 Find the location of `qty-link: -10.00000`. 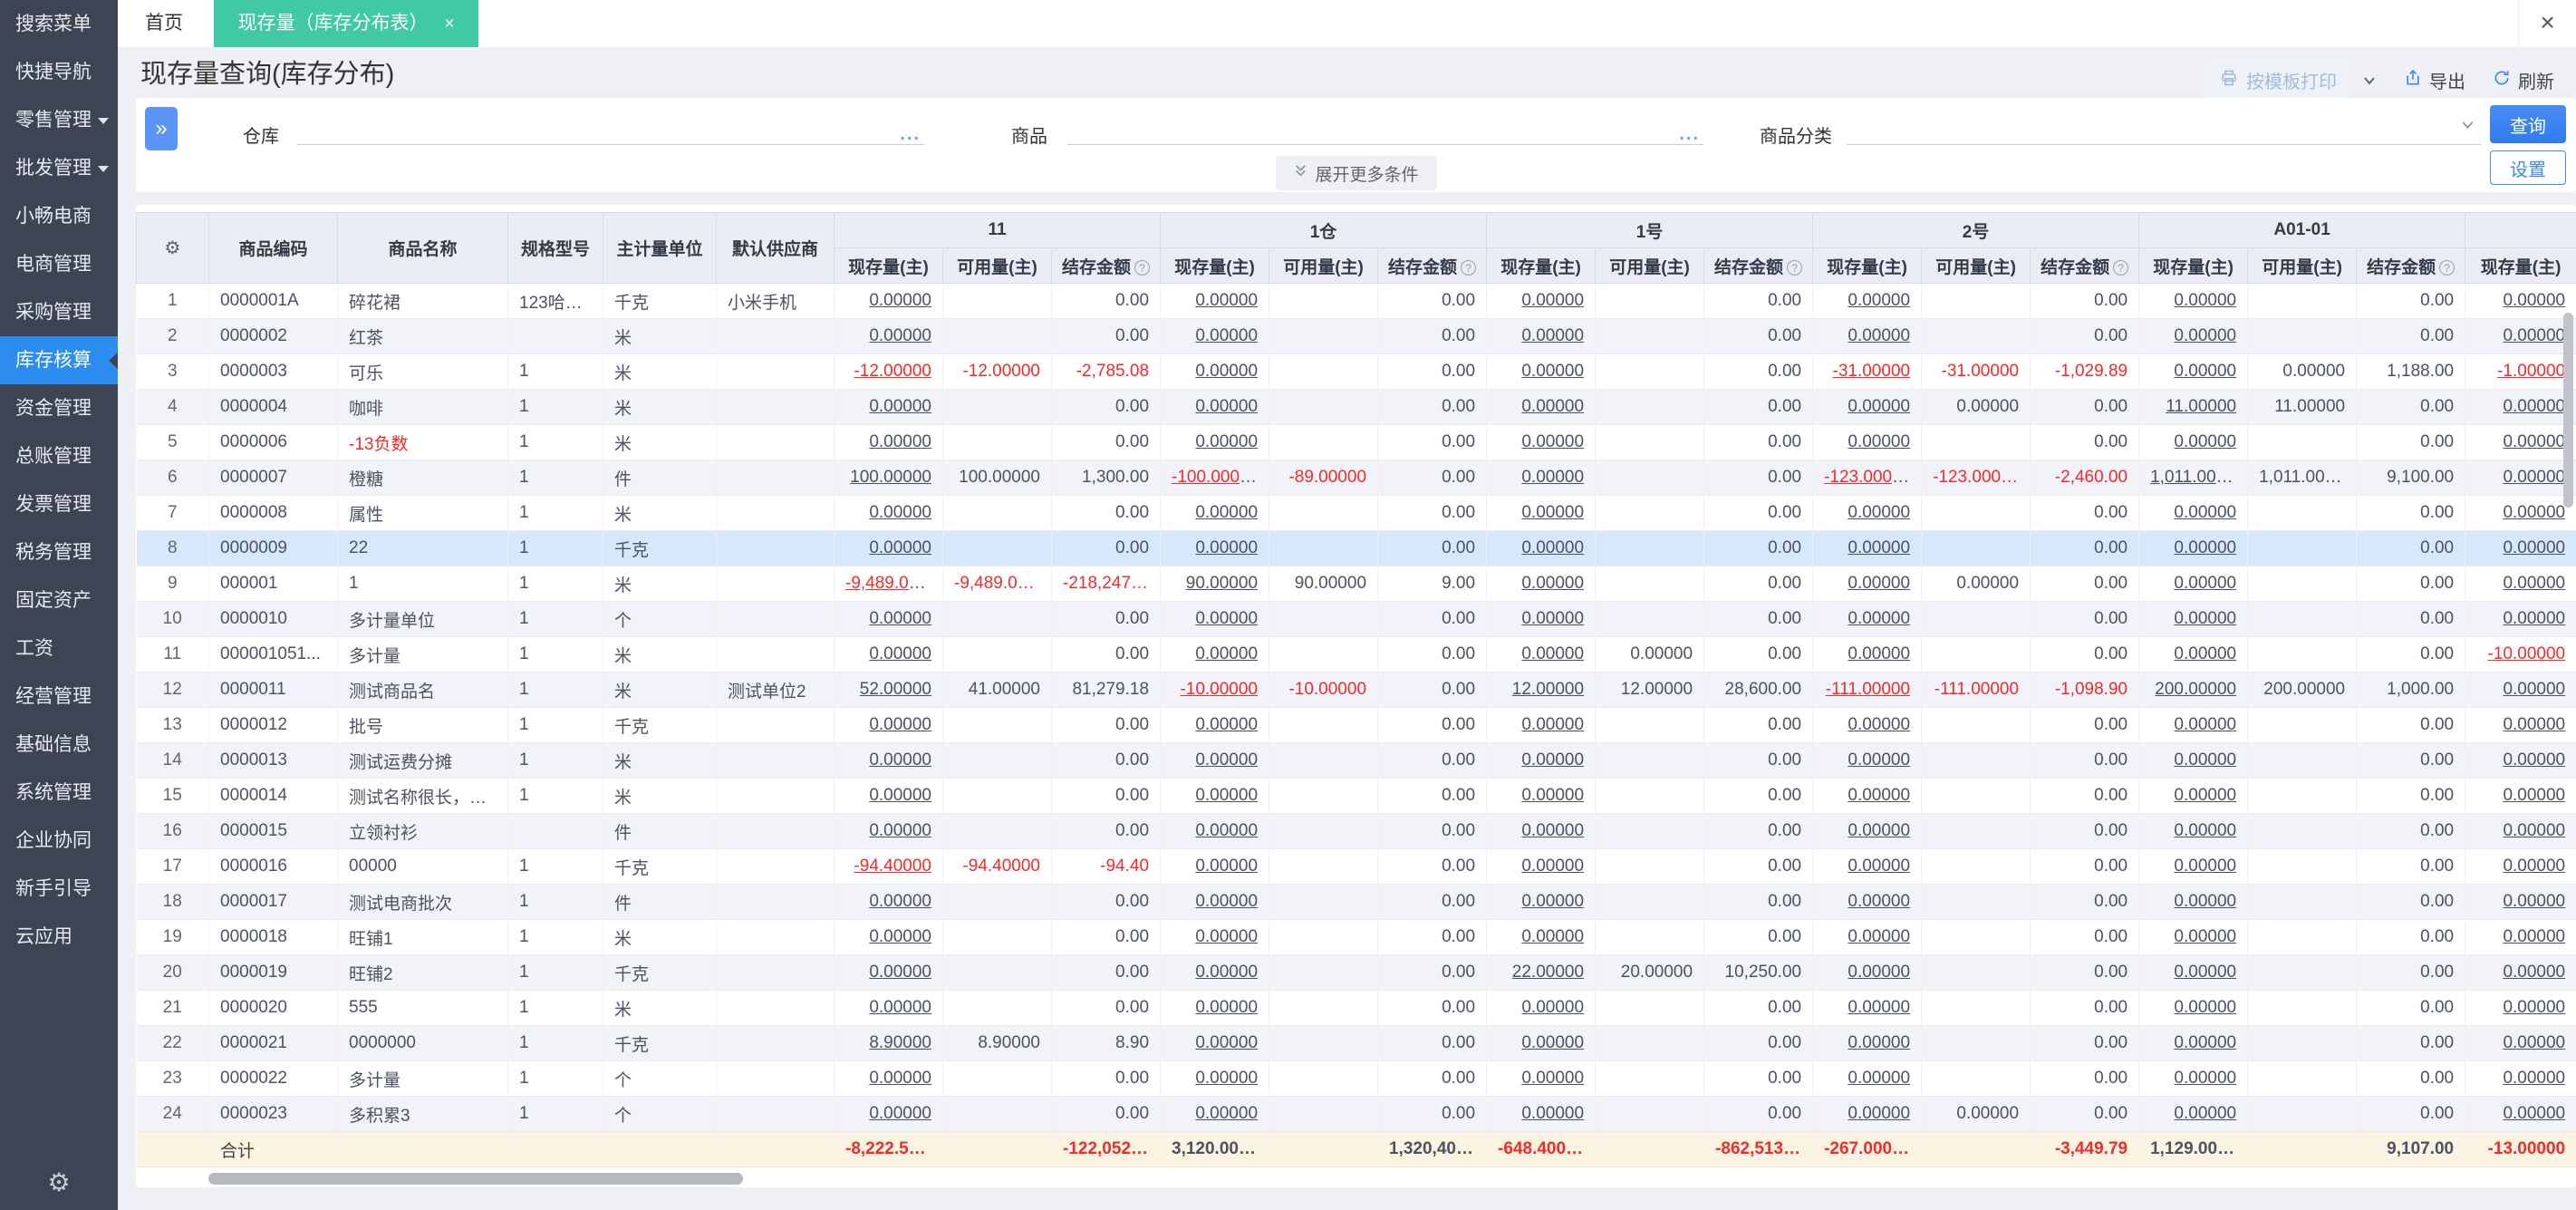

qty-link: -10.00000 is located at coordinates (2526, 653).